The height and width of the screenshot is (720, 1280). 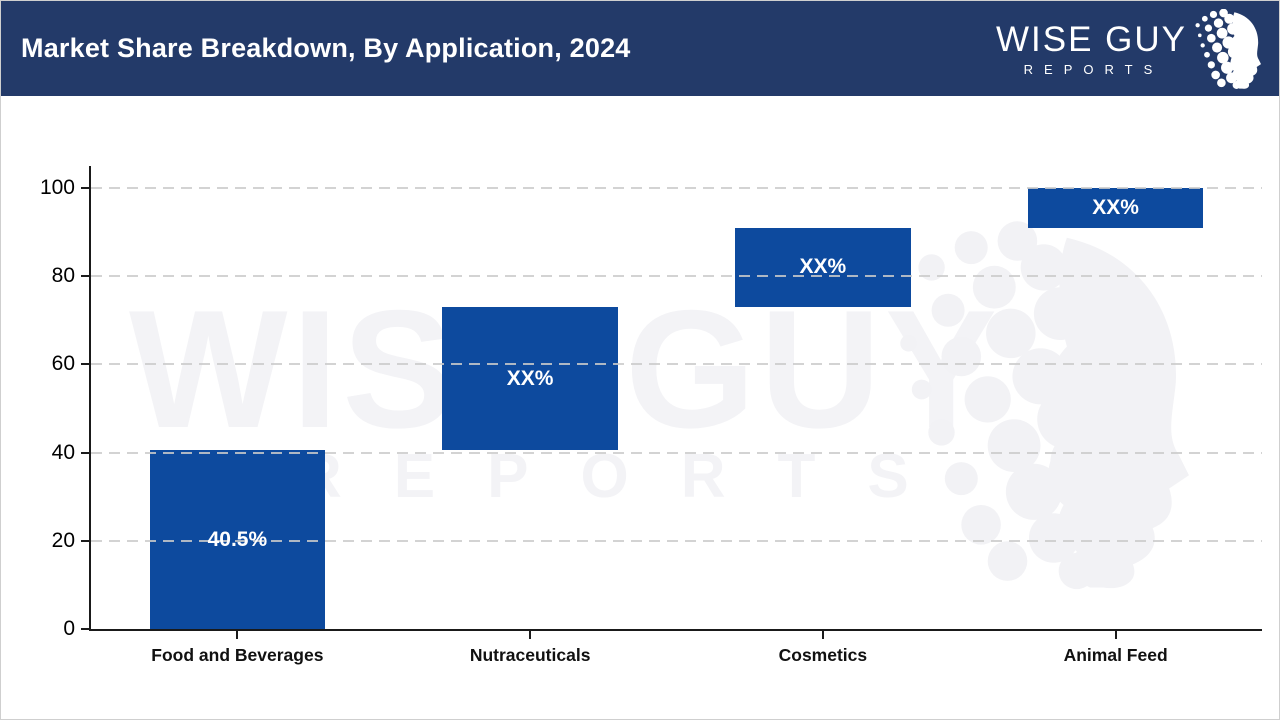 I want to click on y-tick-label: 60, so click(x=63, y=364).